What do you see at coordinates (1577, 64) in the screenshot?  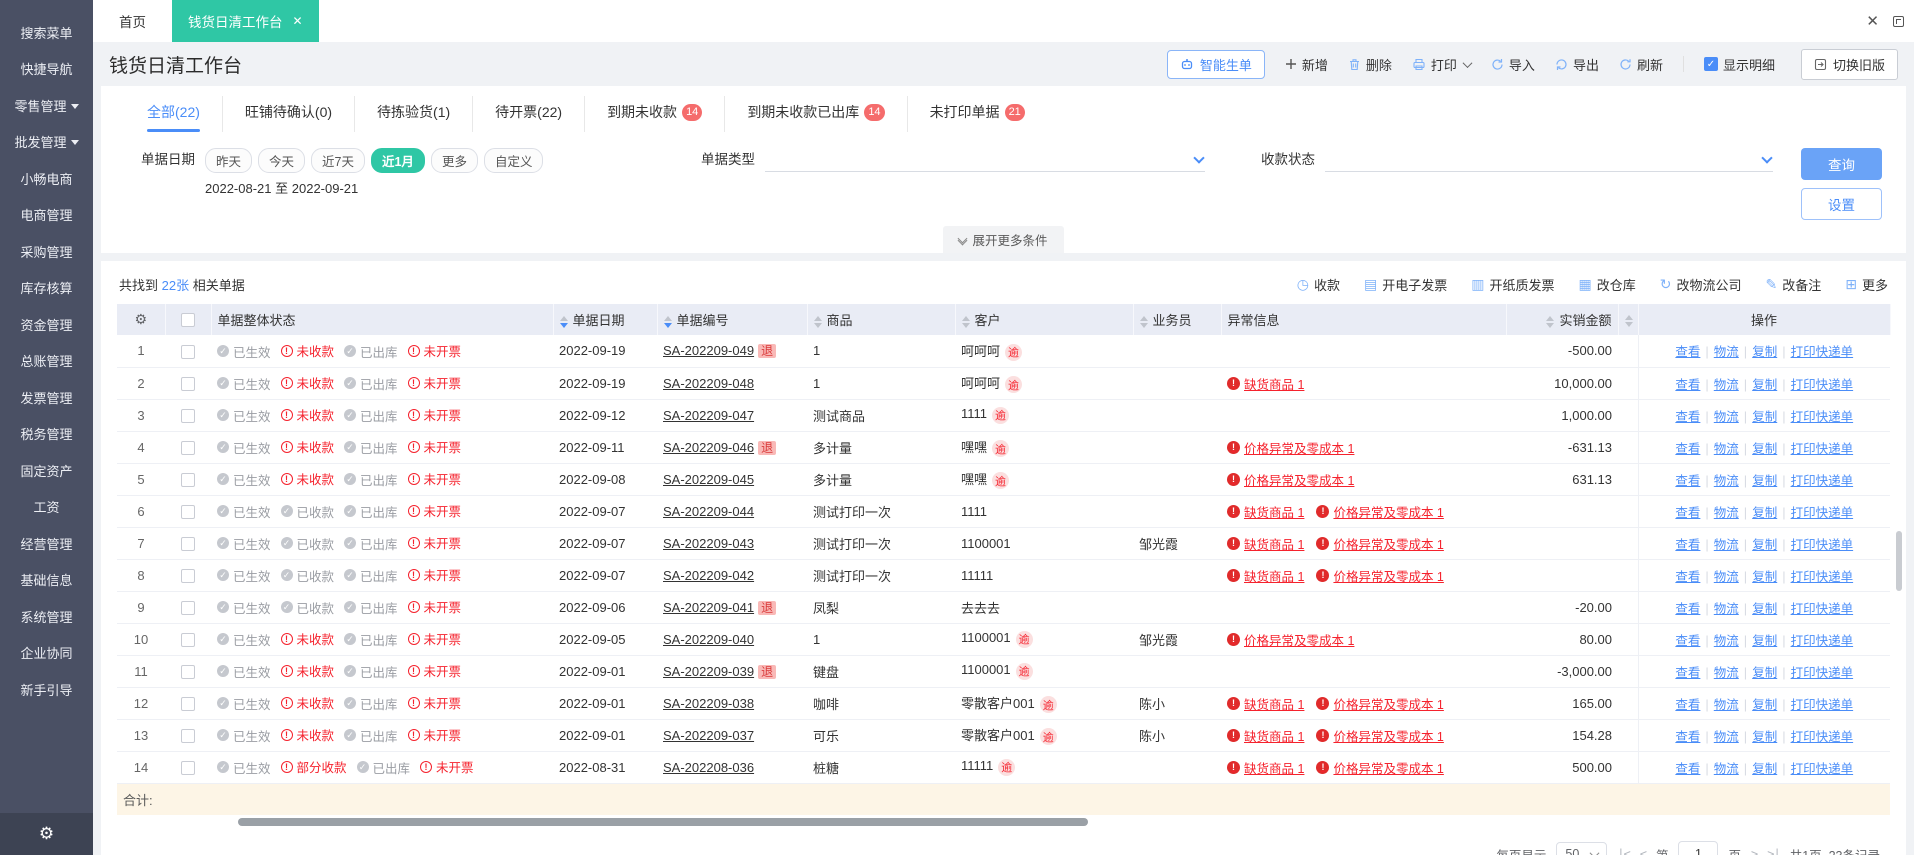 I see `export-button: 导出` at bounding box center [1577, 64].